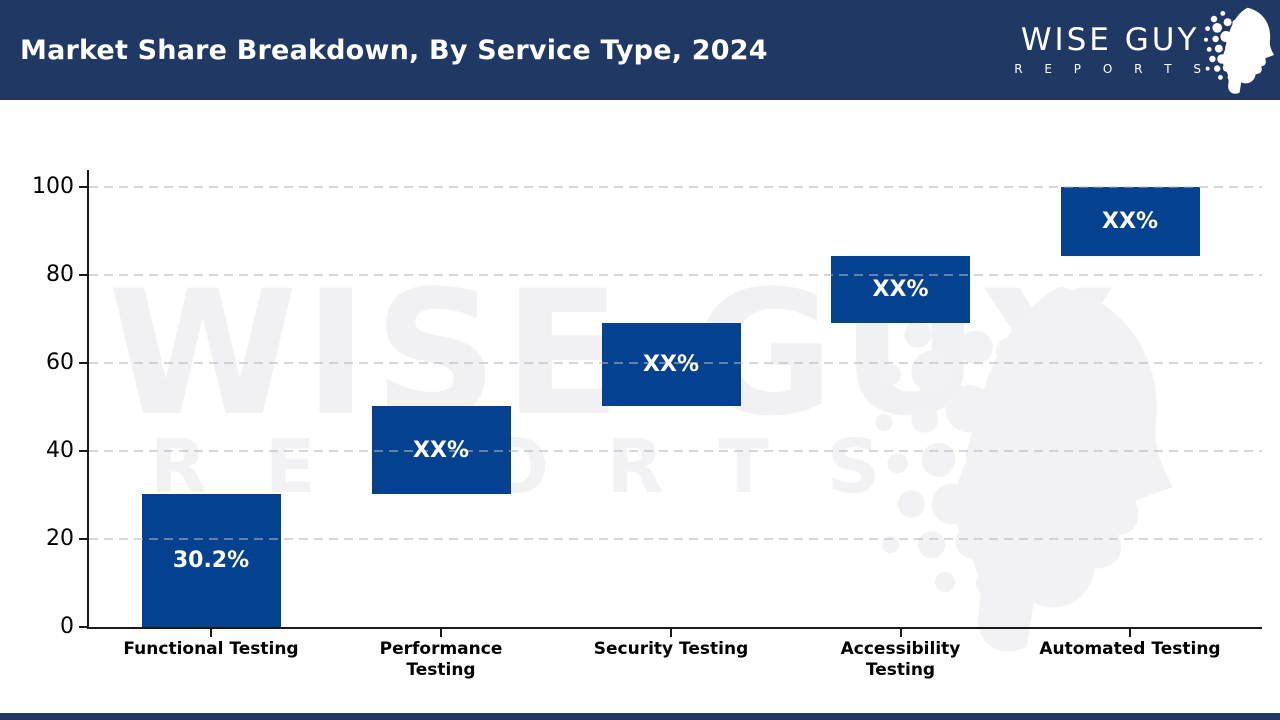 Image resolution: width=1280 pixels, height=720 pixels. What do you see at coordinates (60, 274) in the screenshot?
I see `y-tick-label: 80` at bounding box center [60, 274].